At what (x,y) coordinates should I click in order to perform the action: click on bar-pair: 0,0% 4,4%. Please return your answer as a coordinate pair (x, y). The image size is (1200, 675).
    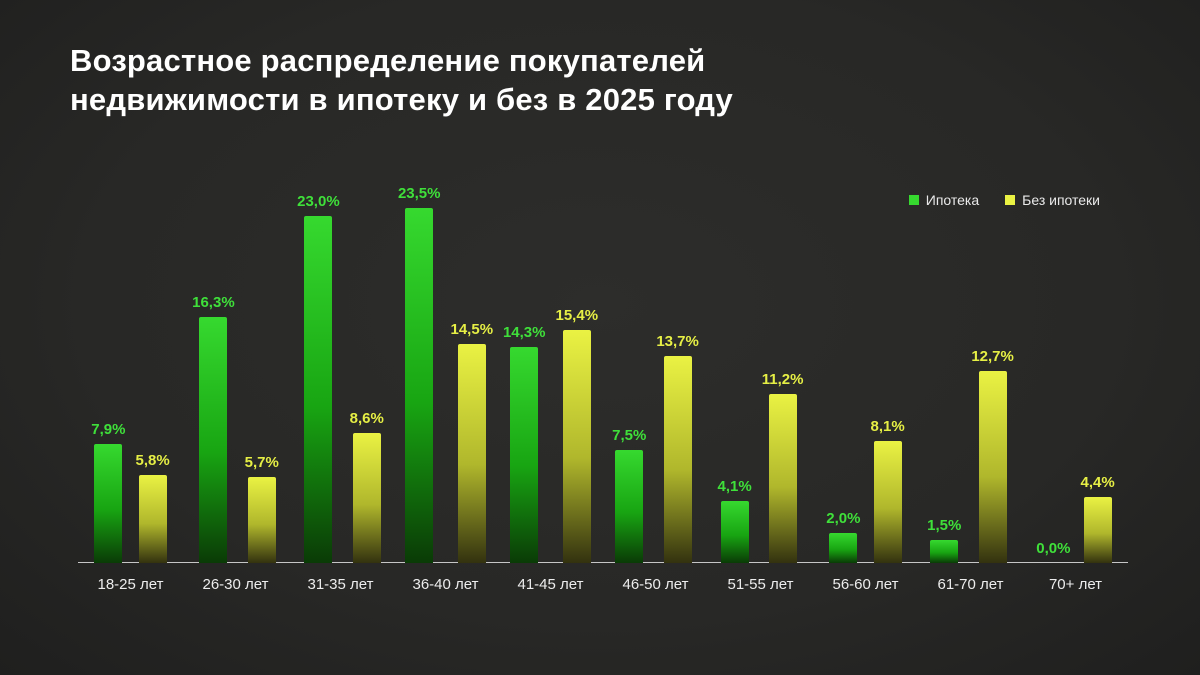
    Looking at the image, I should click on (1075, 360).